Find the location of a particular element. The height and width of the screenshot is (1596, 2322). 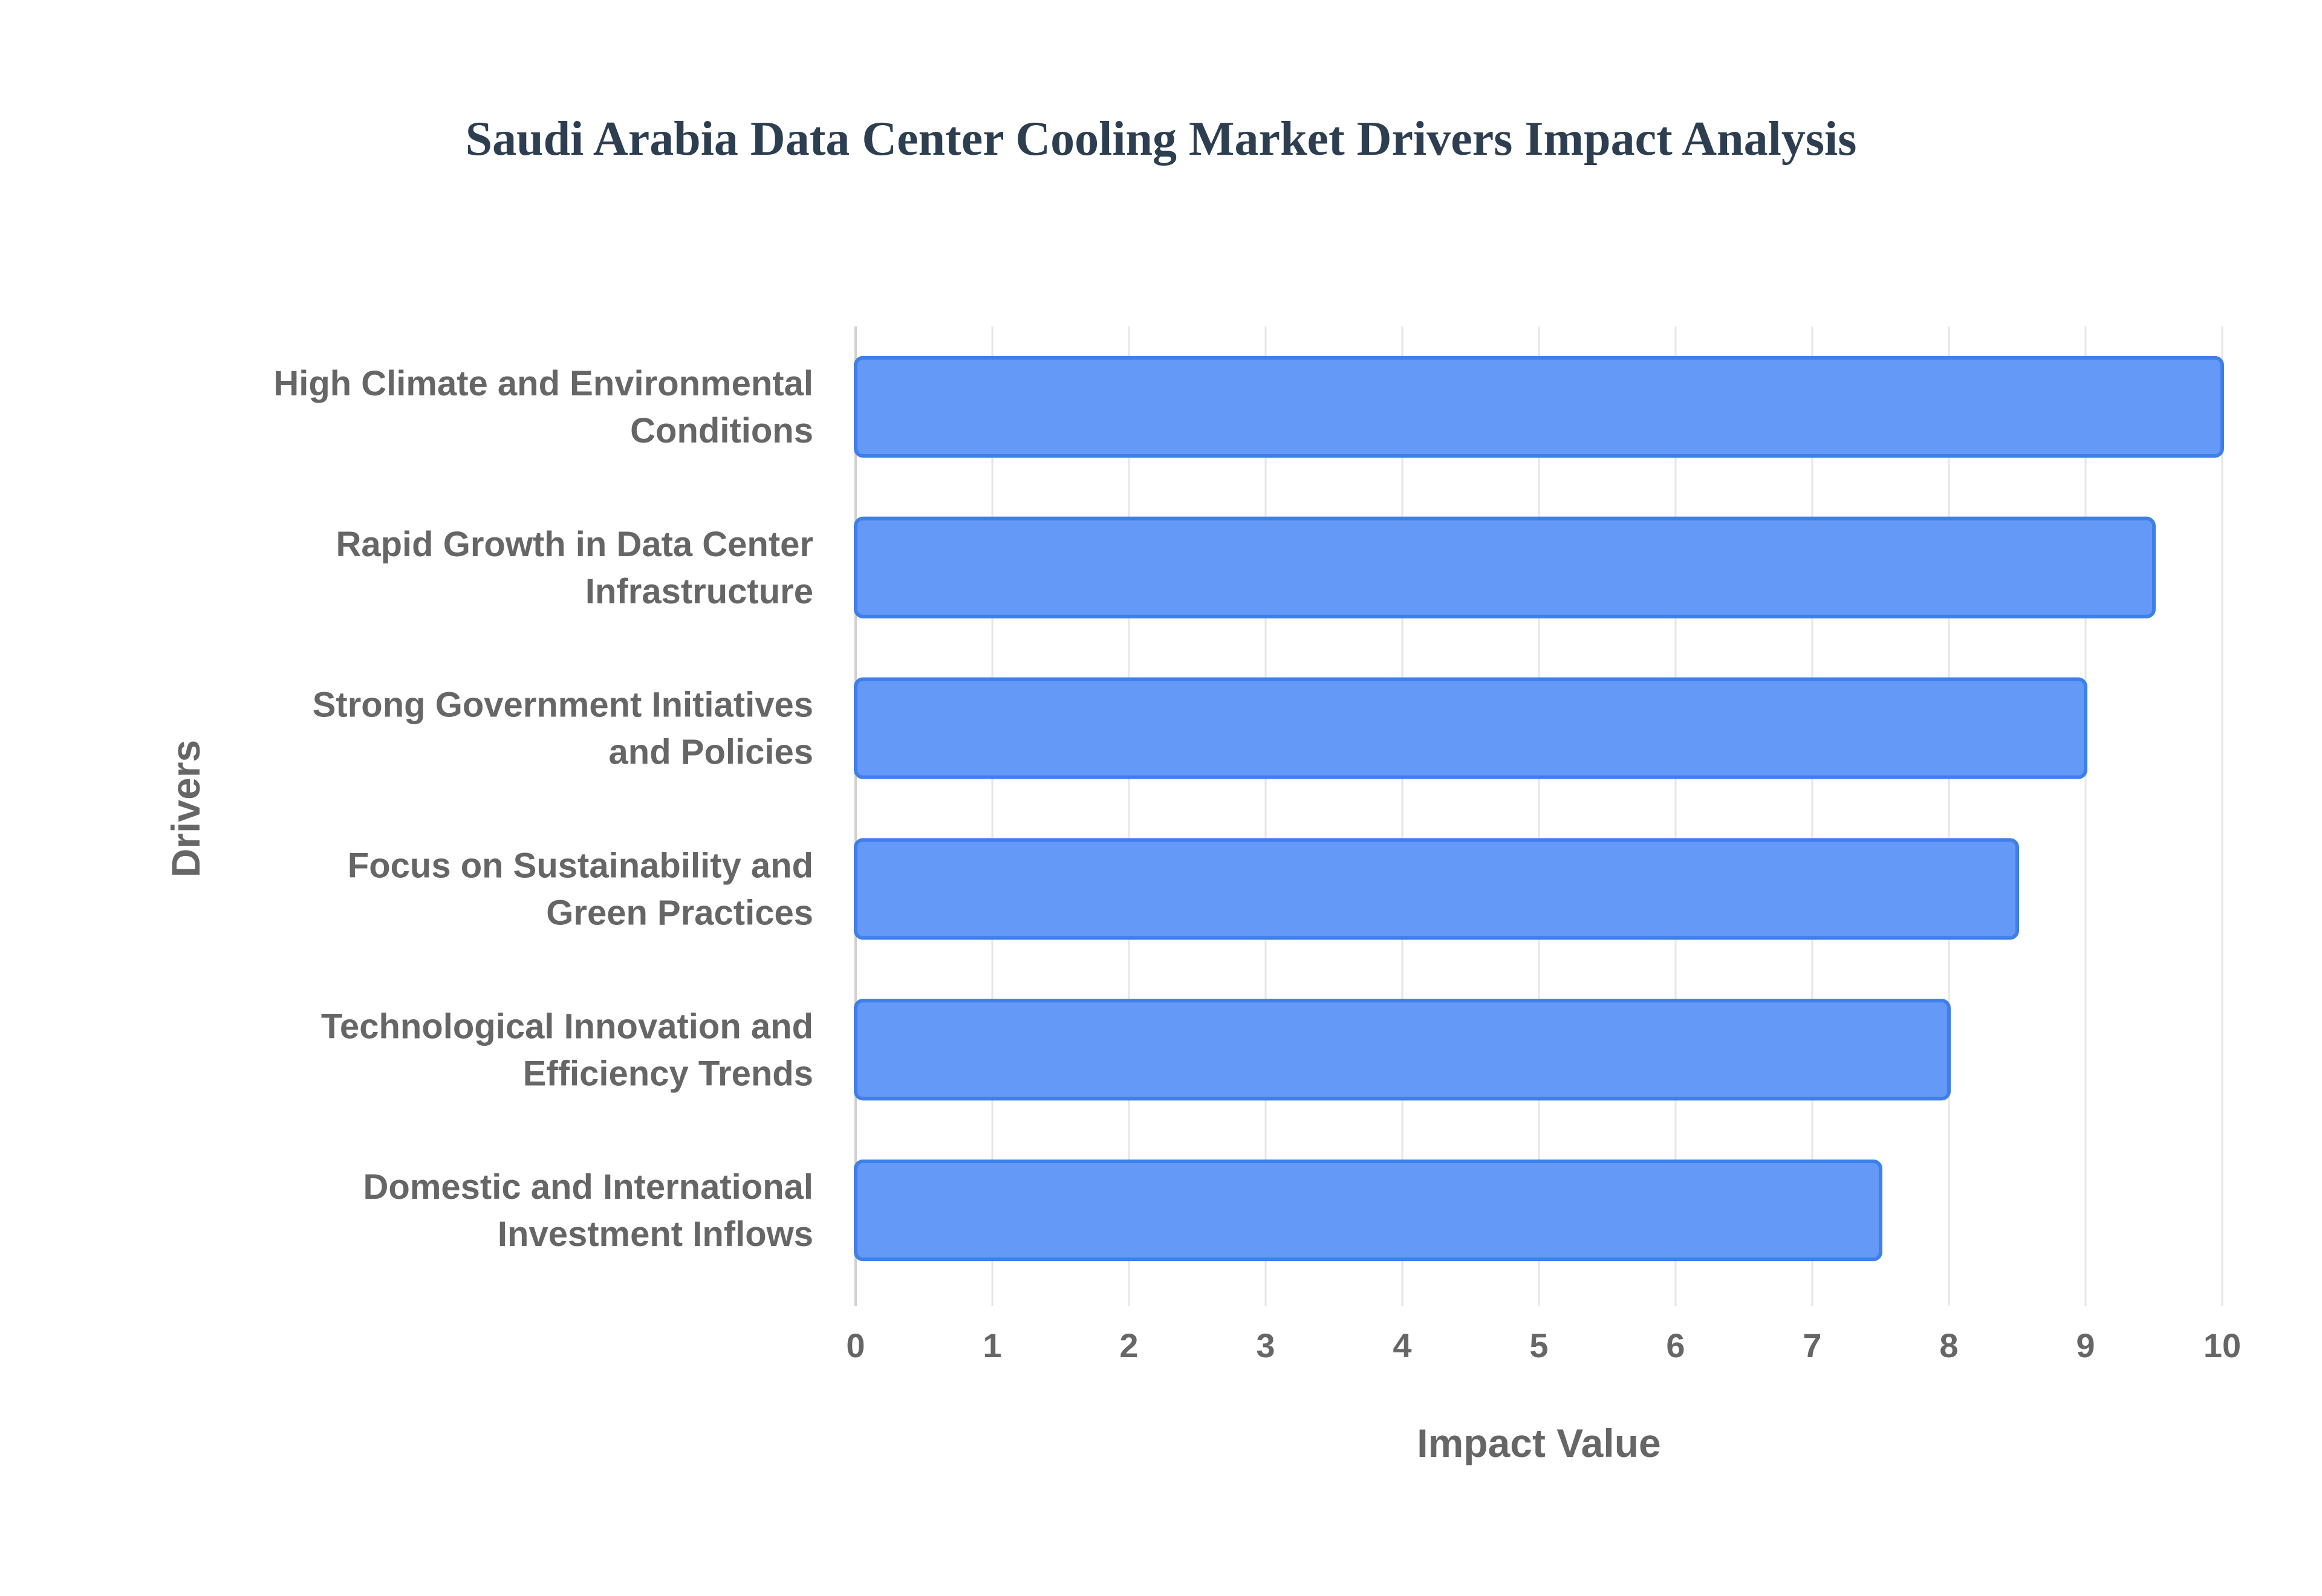

category-label: Infrastructure is located at coordinates (699, 591).